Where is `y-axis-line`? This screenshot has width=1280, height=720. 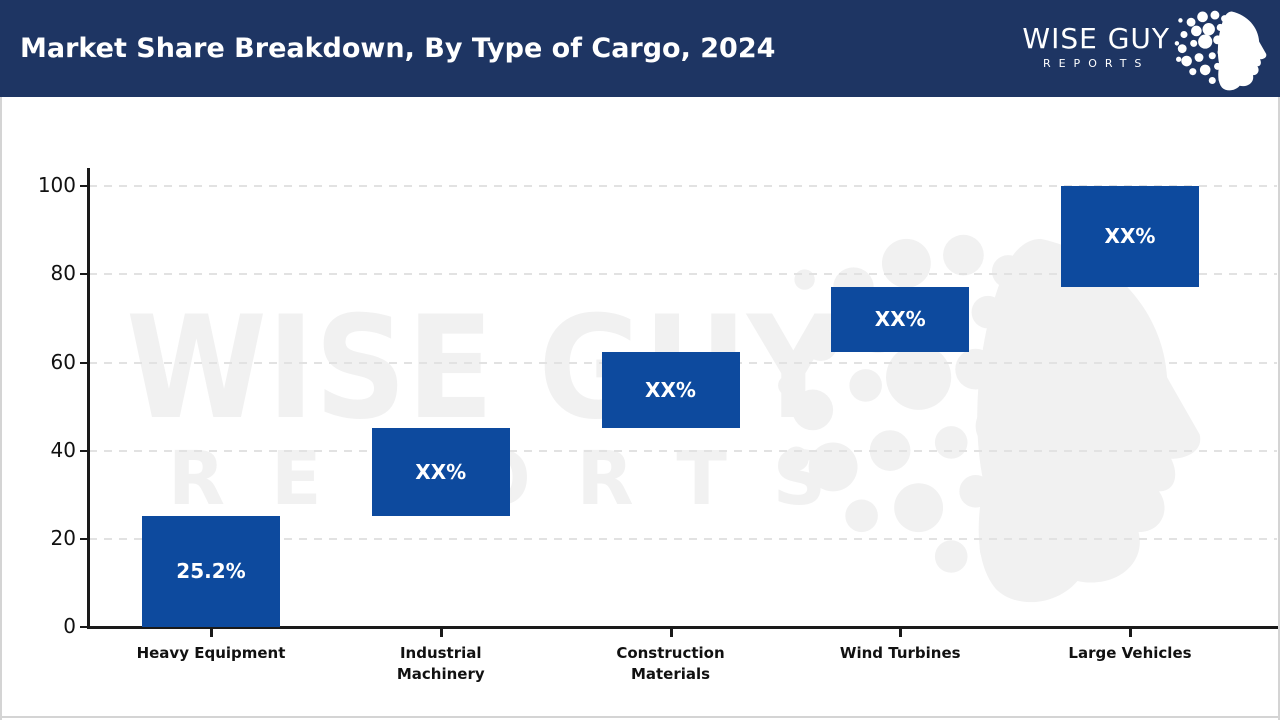 y-axis-line is located at coordinates (88, 398).